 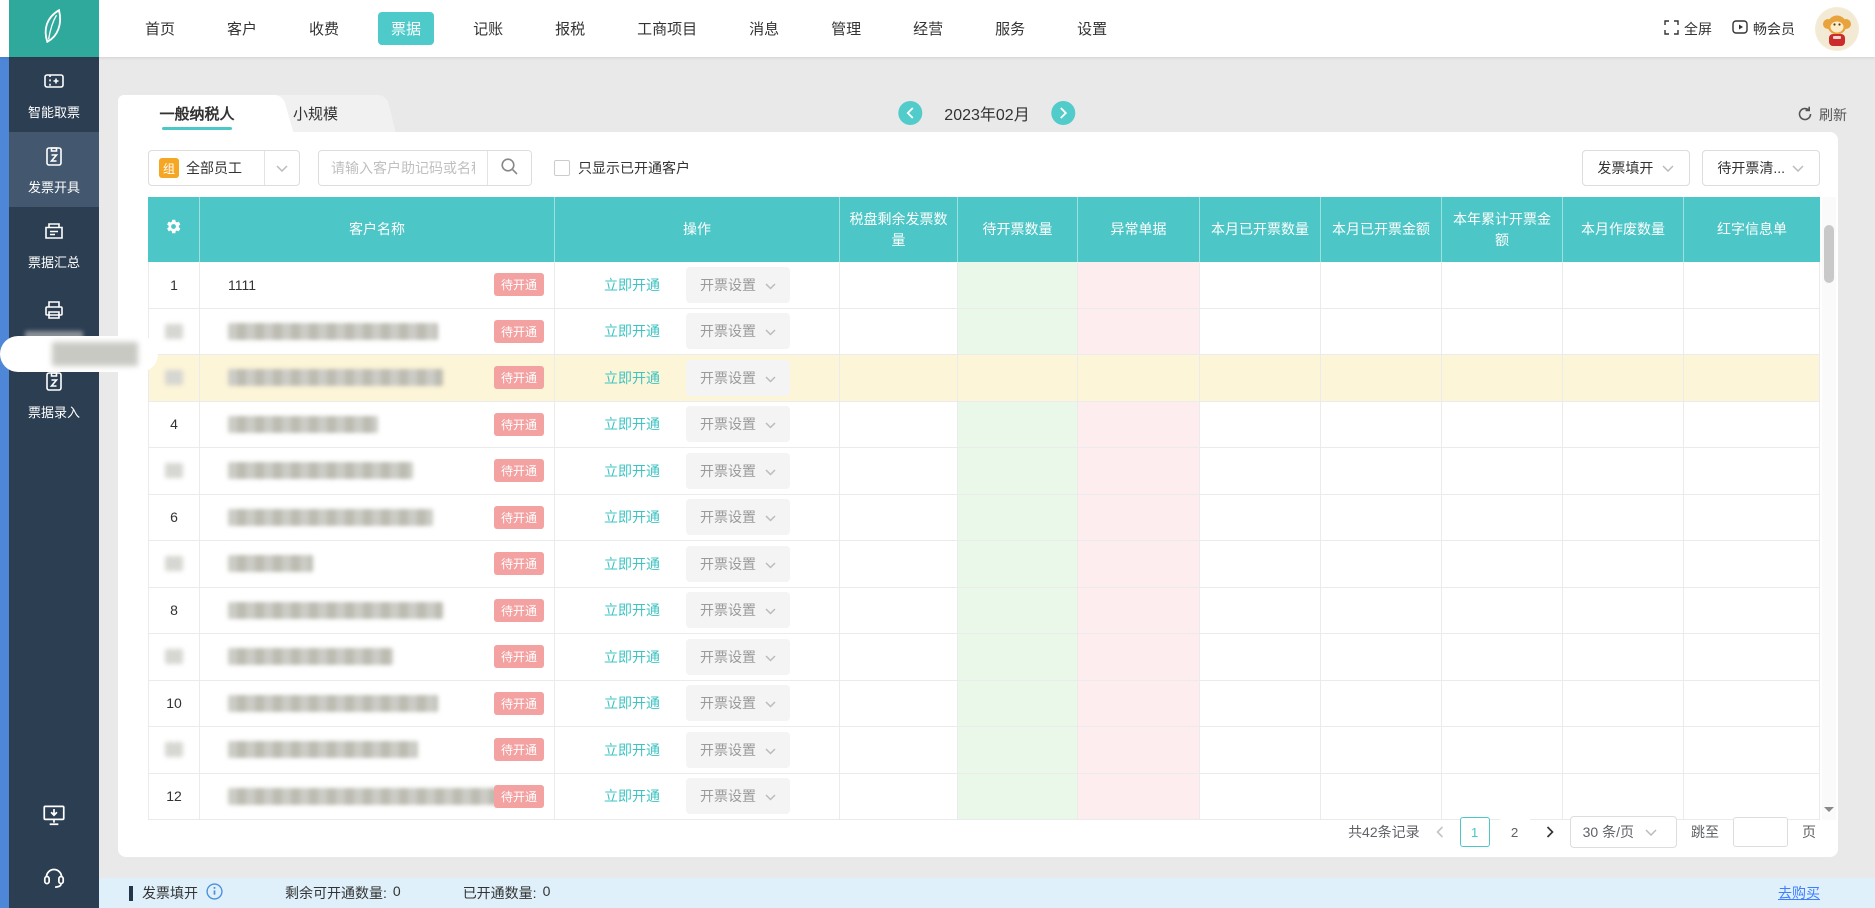 I want to click on show-opened-only-checkbox, so click(x=562, y=168).